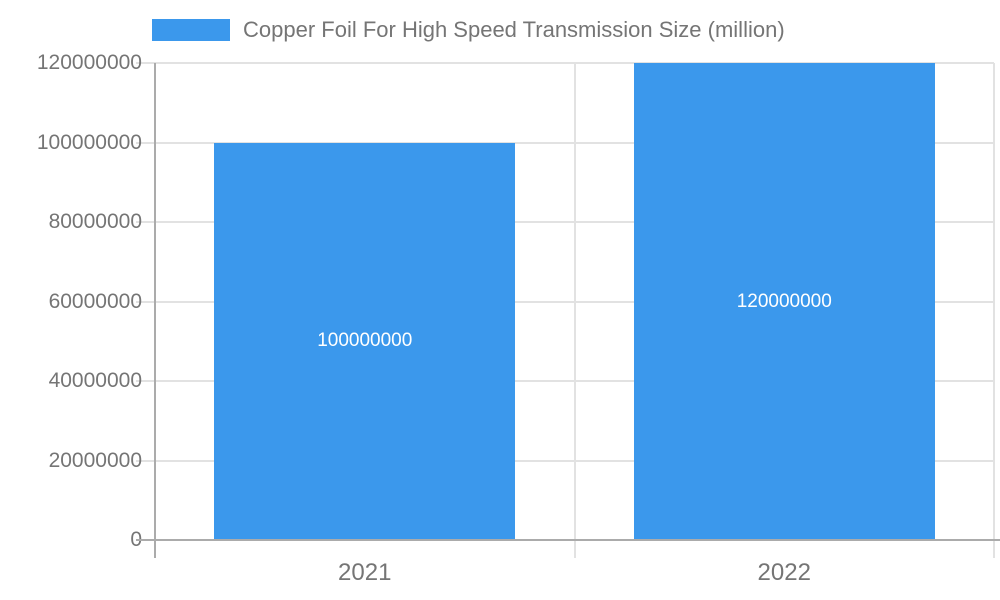 Image resolution: width=1000 pixels, height=600 pixels. Describe the element at coordinates (365, 572) in the screenshot. I see `x-axis-label: 2021` at that location.